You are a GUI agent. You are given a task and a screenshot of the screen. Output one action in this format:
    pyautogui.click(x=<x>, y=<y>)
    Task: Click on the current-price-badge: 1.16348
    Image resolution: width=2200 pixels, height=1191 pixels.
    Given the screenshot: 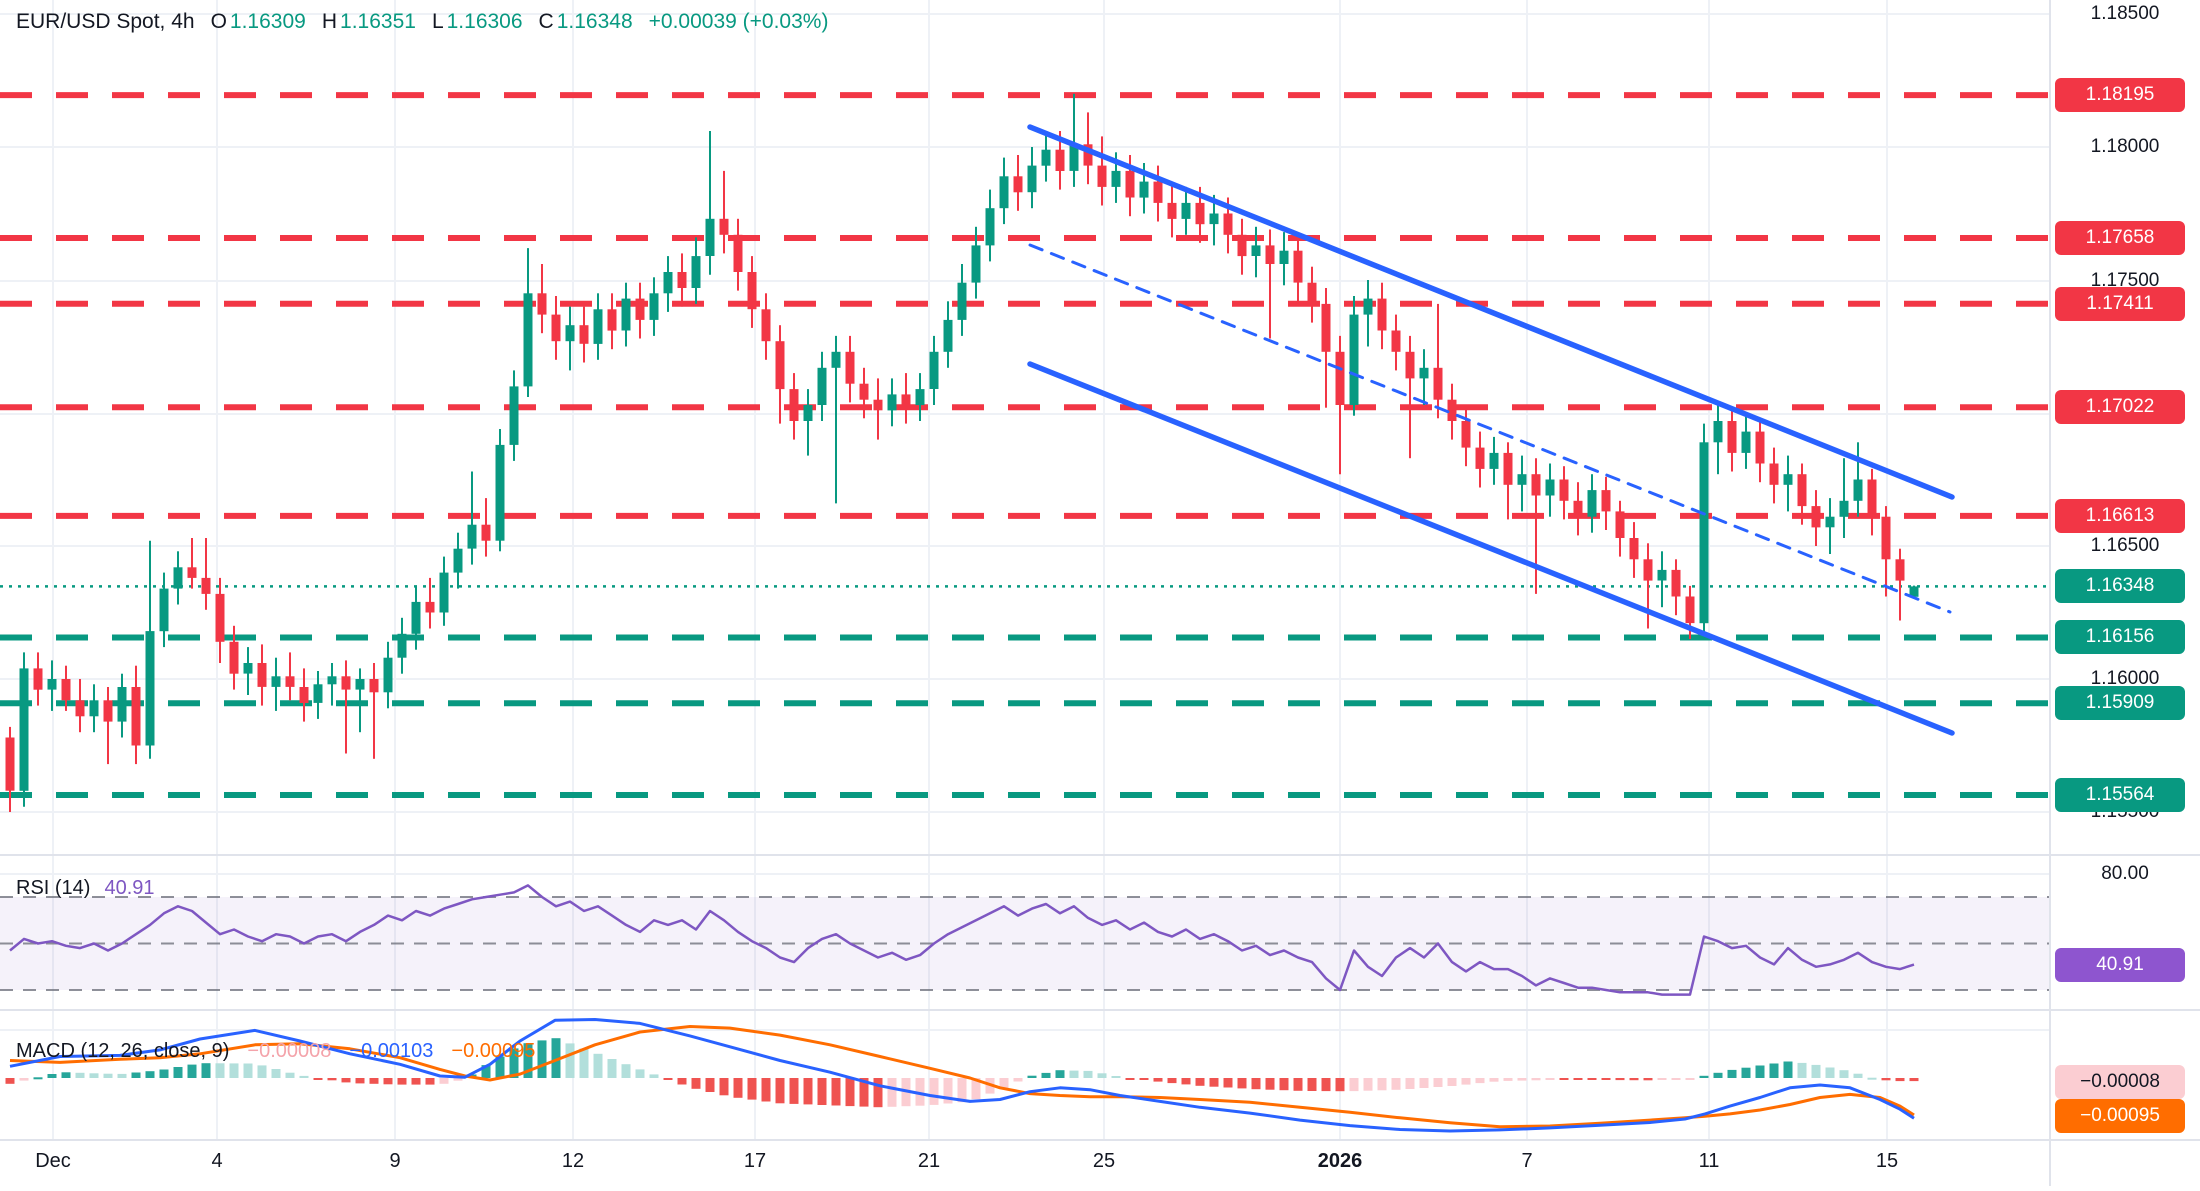 What is the action you would take?
    pyautogui.click(x=2120, y=586)
    